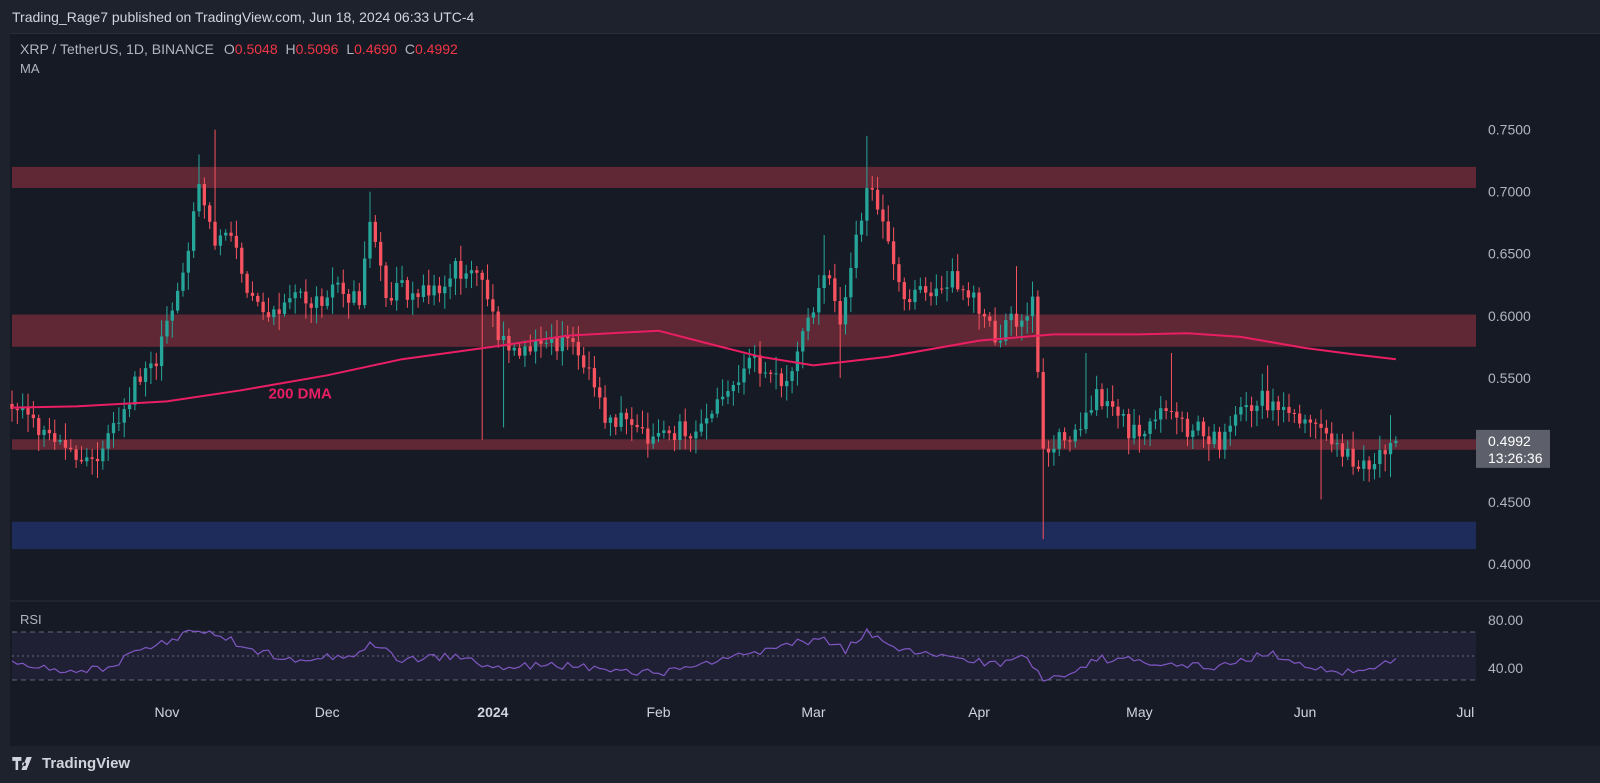 This screenshot has width=1600, height=783. Describe the element at coordinates (31, 619) in the screenshot. I see `rsi-indicator-label: RSI` at that location.